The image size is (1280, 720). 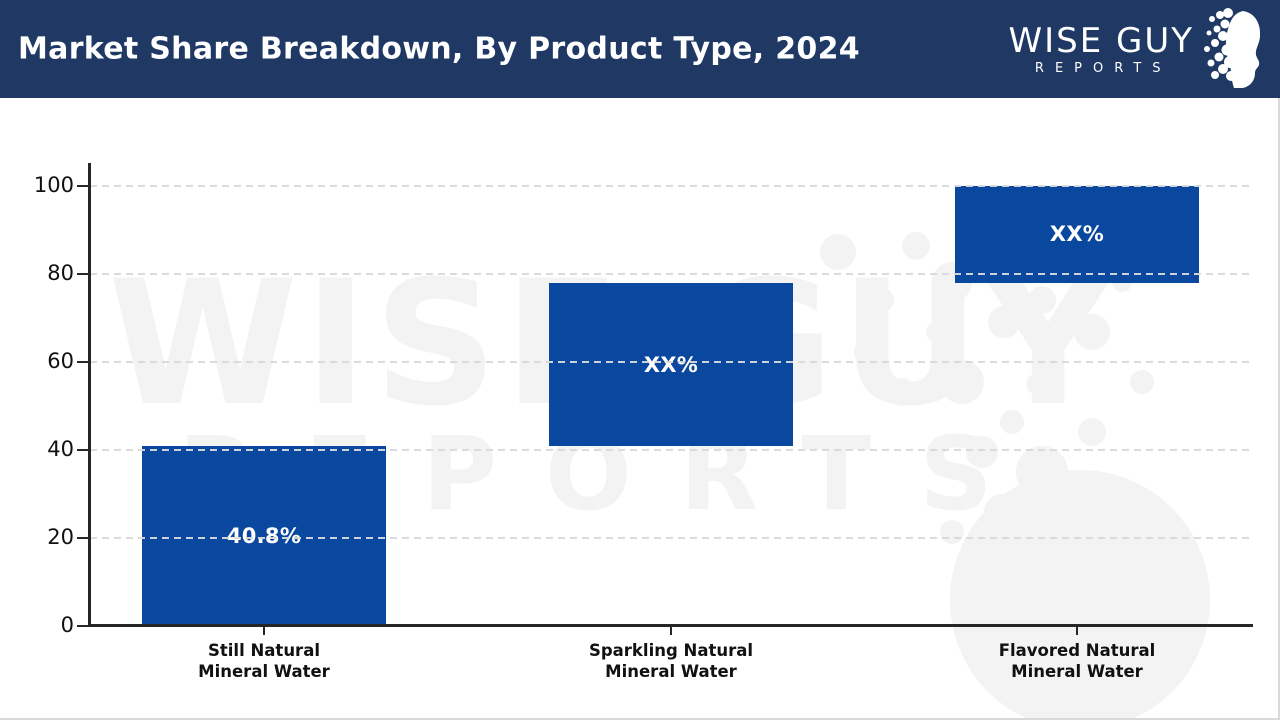 What do you see at coordinates (1101, 40) in the screenshot?
I see `logo-name: WISE GUY` at bounding box center [1101, 40].